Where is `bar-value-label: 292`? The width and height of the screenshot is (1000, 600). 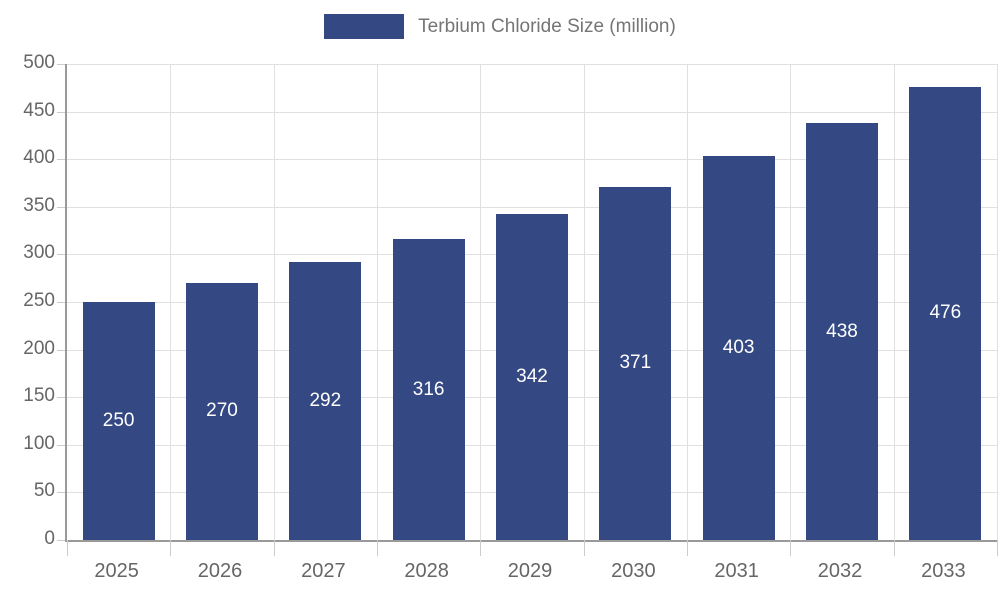
bar-value-label: 292 is located at coordinates (325, 401).